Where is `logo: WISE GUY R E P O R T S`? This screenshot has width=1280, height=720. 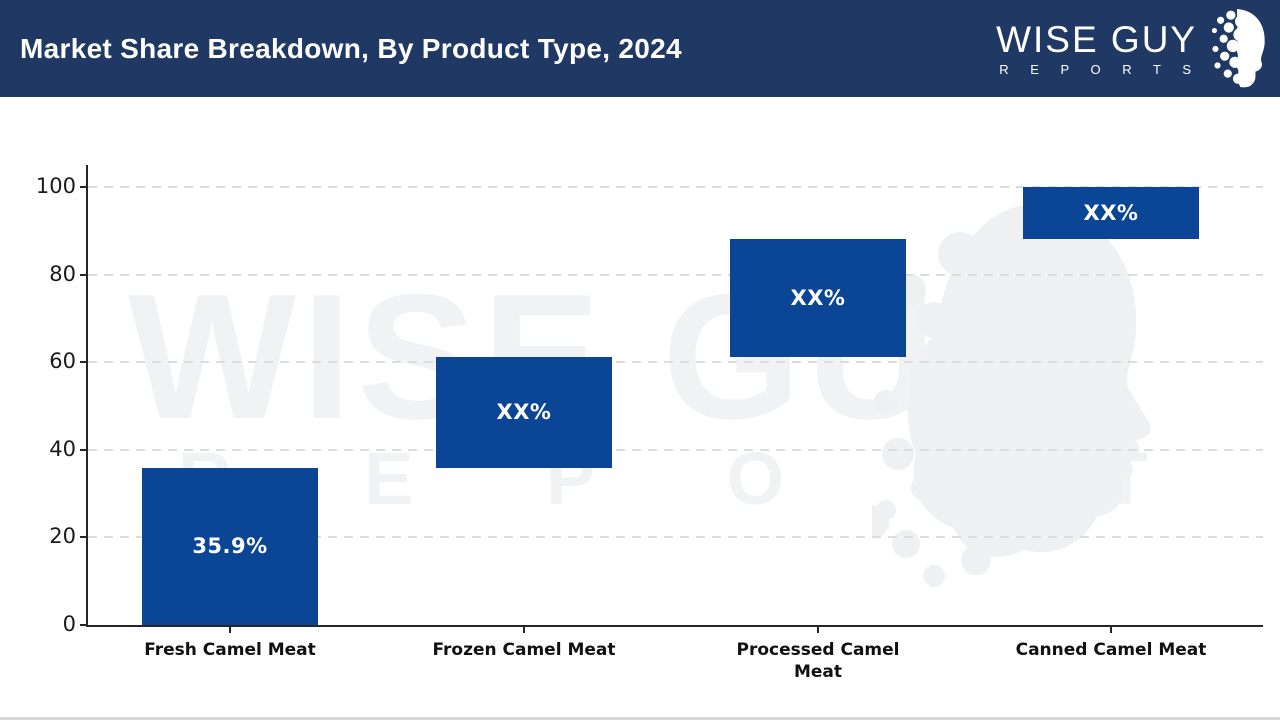 logo: WISE GUY R E P O R T S is located at coordinates (1130, 48).